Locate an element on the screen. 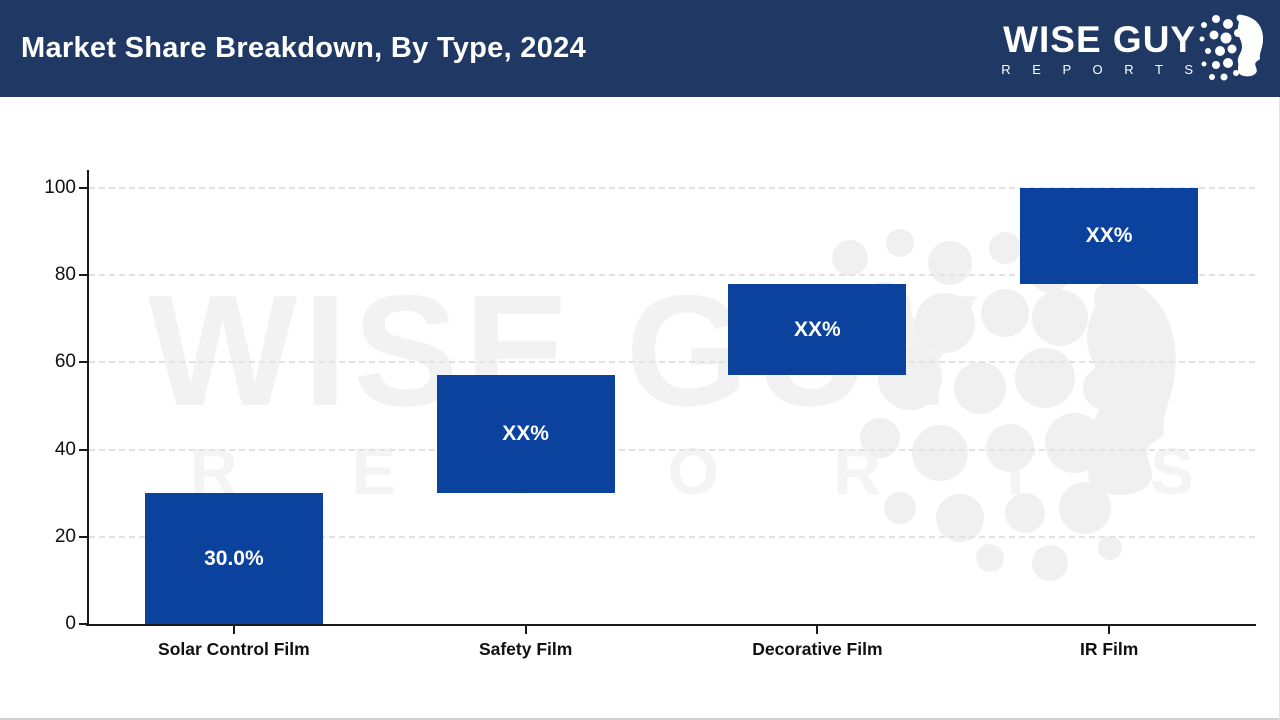 The height and width of the screenshot is (720, 1280). bar-ir-film: XX% is located at coordinates (1109, 236).